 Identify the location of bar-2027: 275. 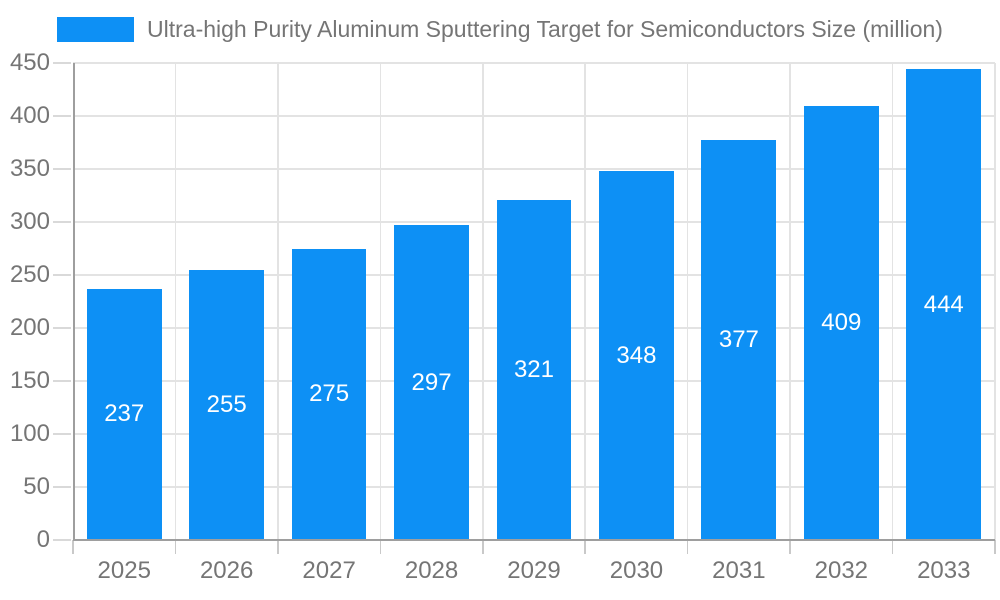
(329, 394).